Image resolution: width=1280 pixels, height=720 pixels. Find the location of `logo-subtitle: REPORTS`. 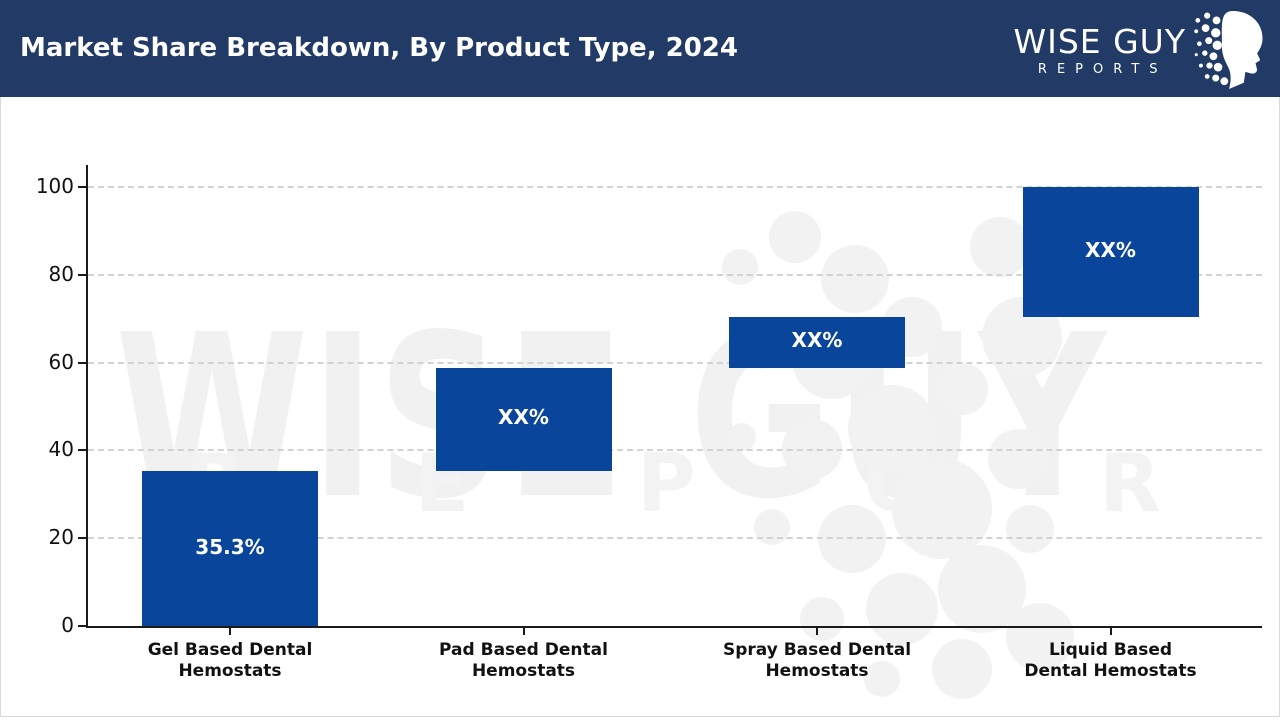

logo-subtitle: REPORTS is located at coordinates (1102, 69).